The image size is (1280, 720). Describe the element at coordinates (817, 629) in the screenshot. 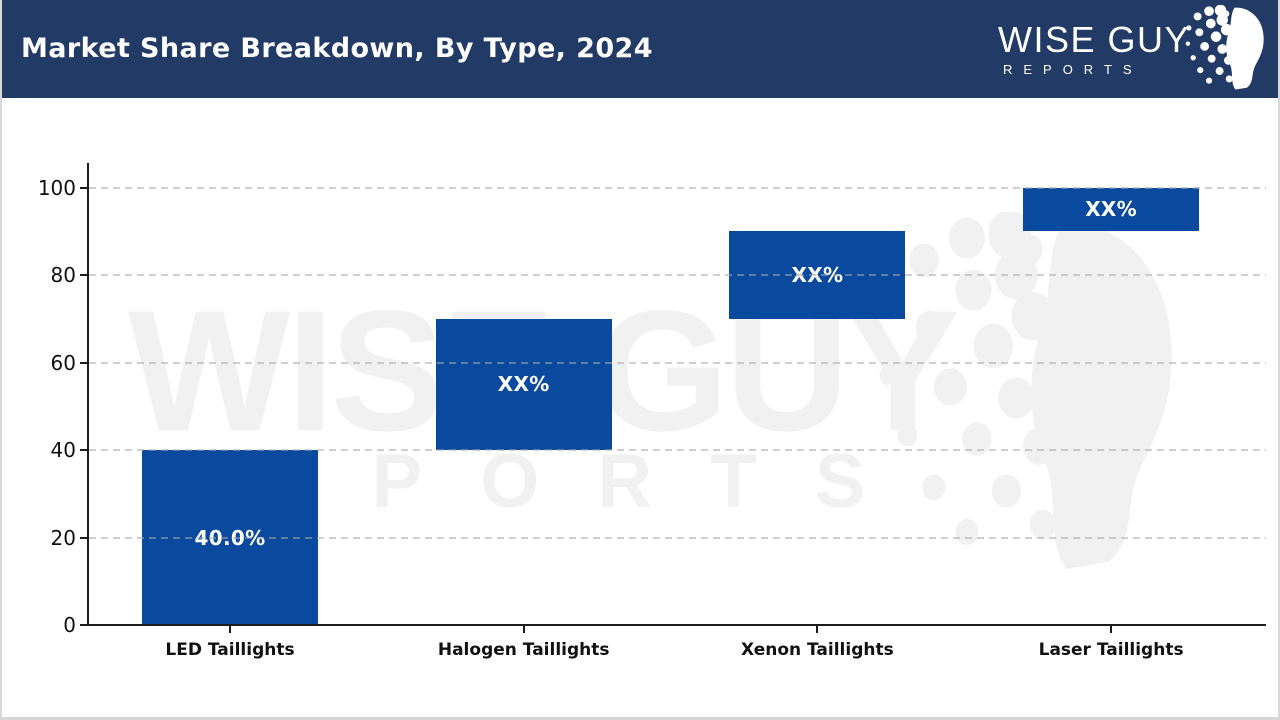

I see `x-tick-mark-xenon-taillights` at that location.